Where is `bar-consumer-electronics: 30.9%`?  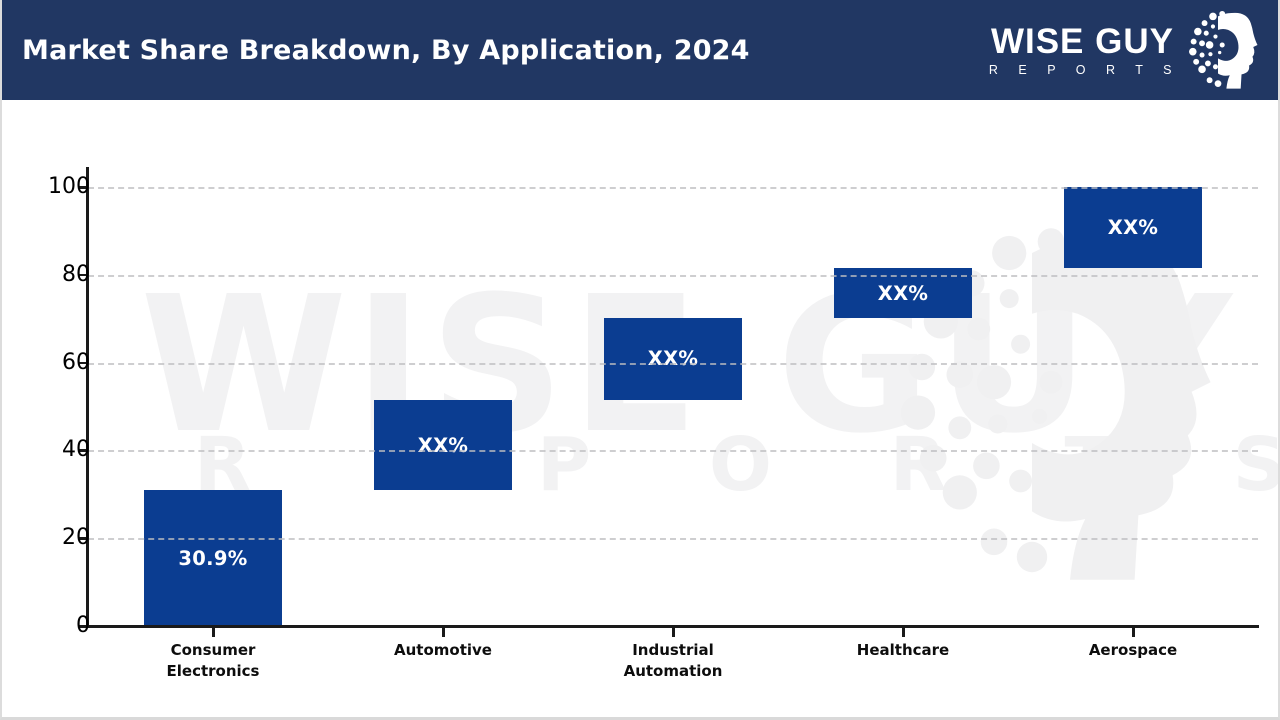 bar-consumer-electronics: 30.9% is located at coordinates (213, 558).